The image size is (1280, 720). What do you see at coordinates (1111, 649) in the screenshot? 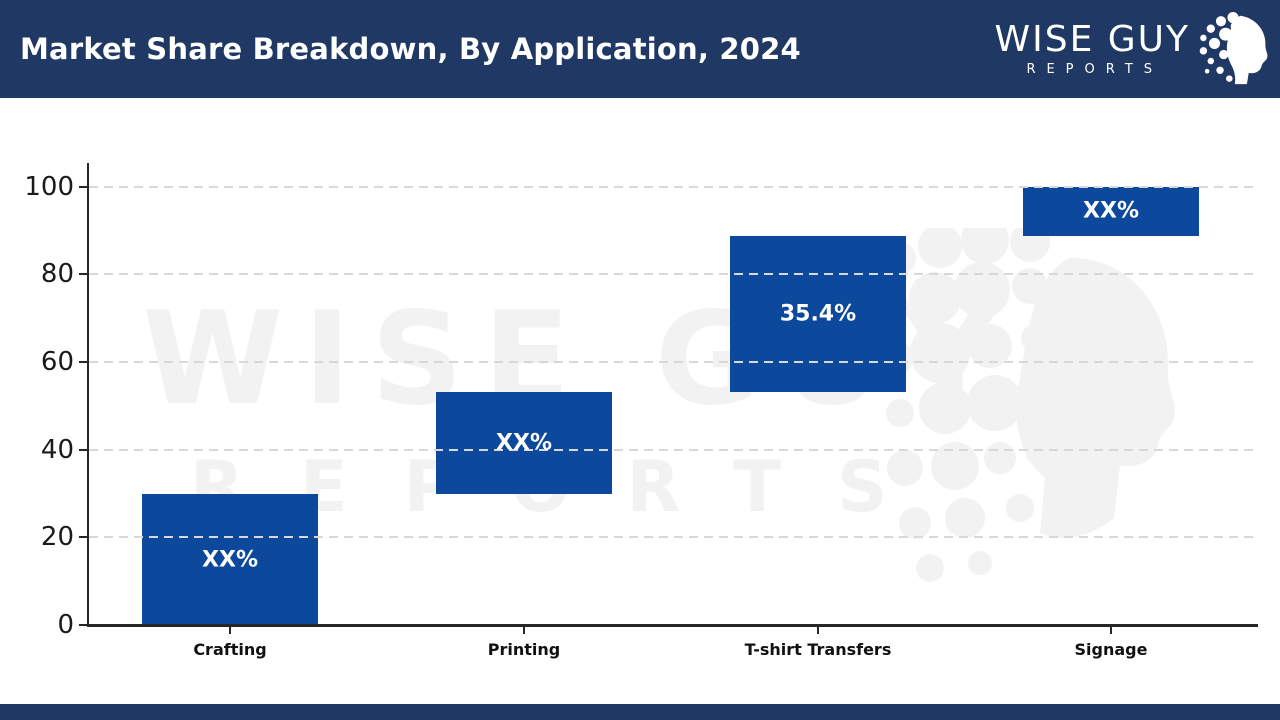
I see `x-axis-label: Signage` at bounding box center [1111, 649].